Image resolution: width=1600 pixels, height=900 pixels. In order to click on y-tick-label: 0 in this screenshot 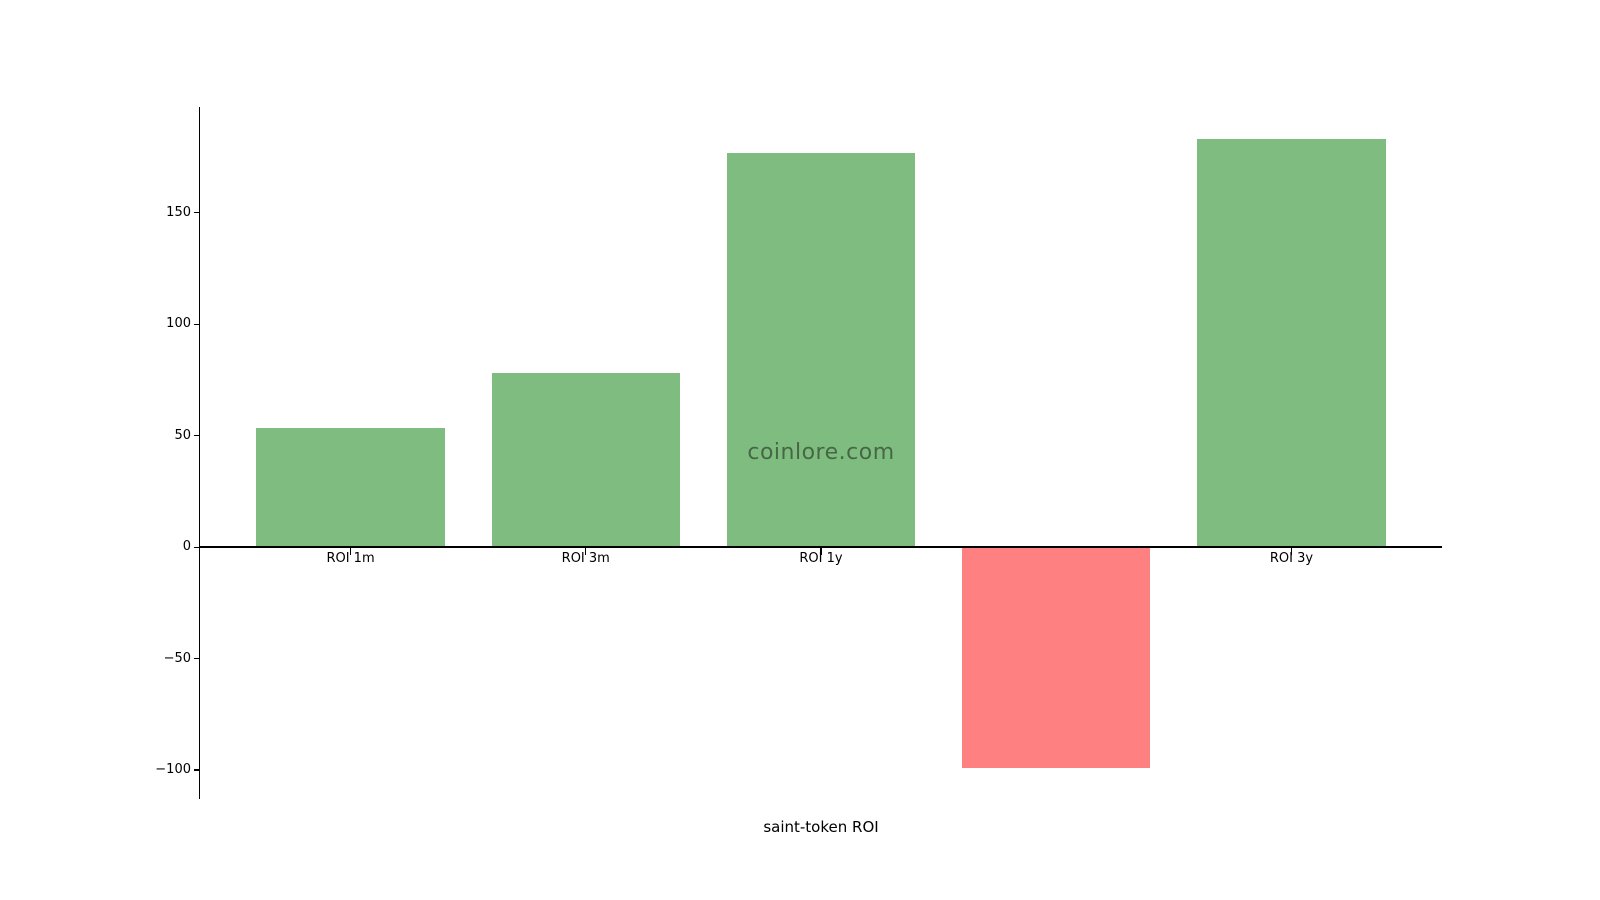, I will do `click(186, 547)`.